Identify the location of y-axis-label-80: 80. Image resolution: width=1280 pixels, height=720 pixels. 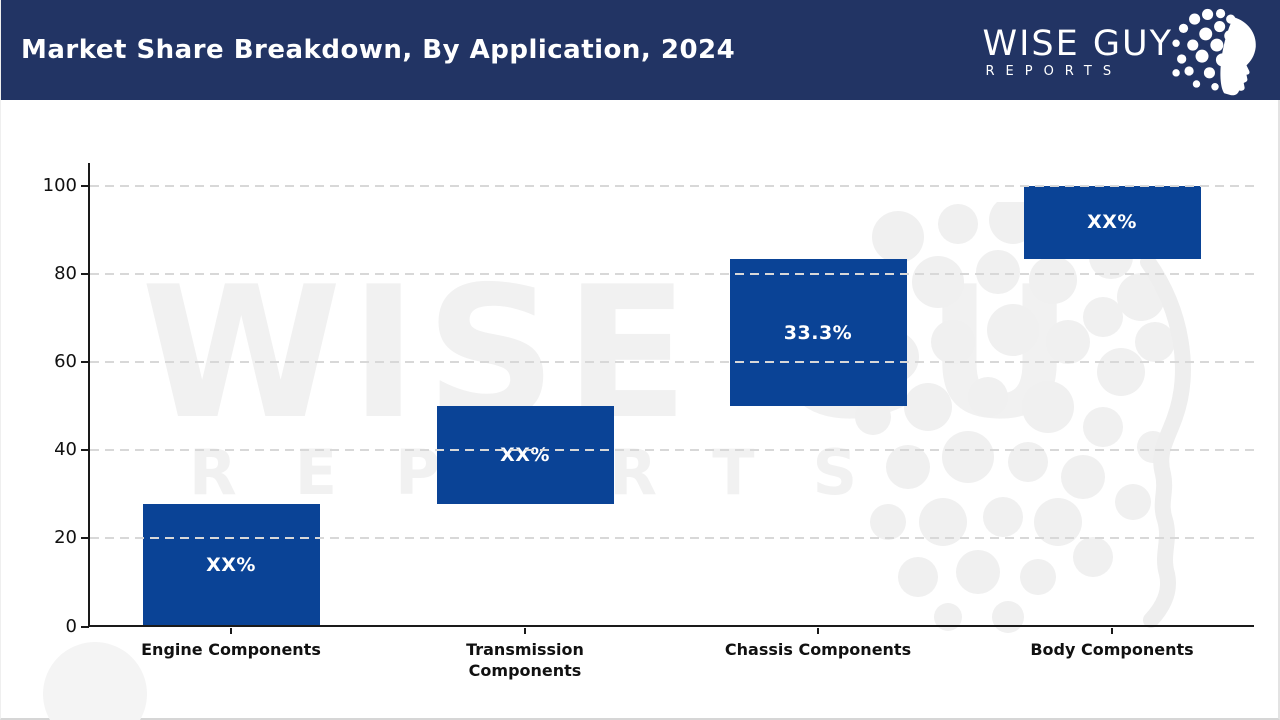
(65, 273).